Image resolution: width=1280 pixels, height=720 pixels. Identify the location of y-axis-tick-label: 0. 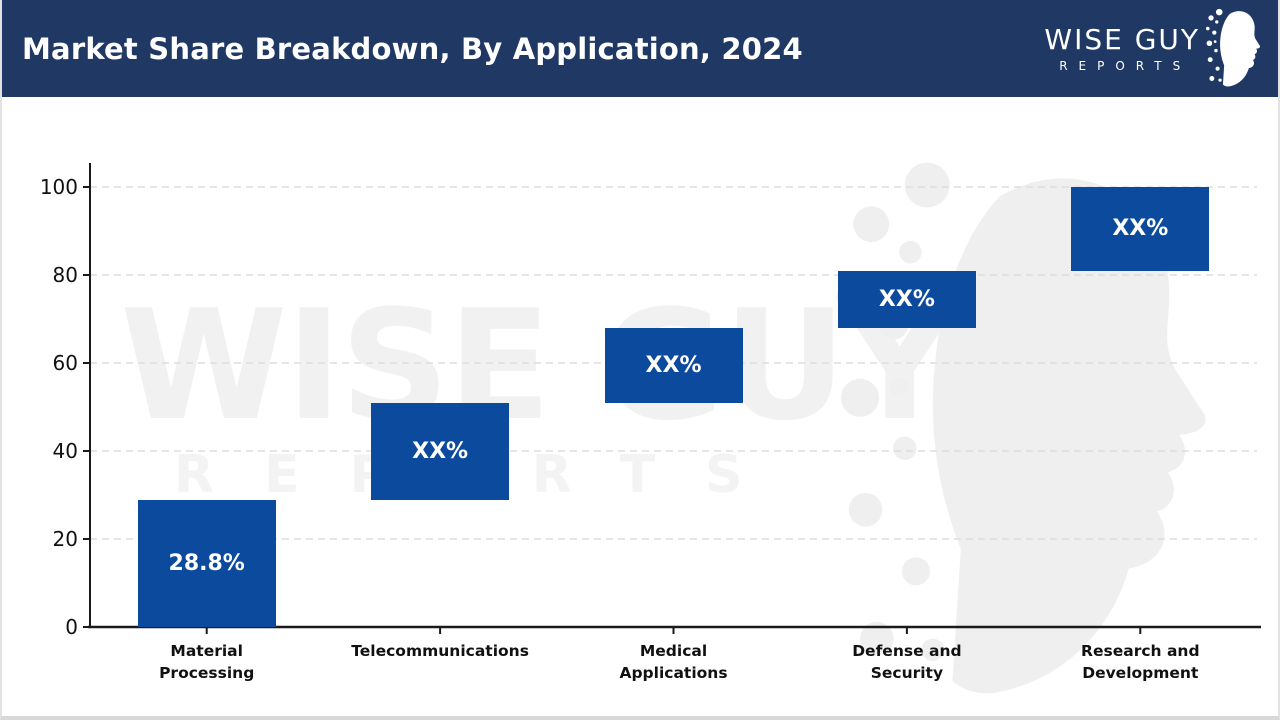
(71, 627).